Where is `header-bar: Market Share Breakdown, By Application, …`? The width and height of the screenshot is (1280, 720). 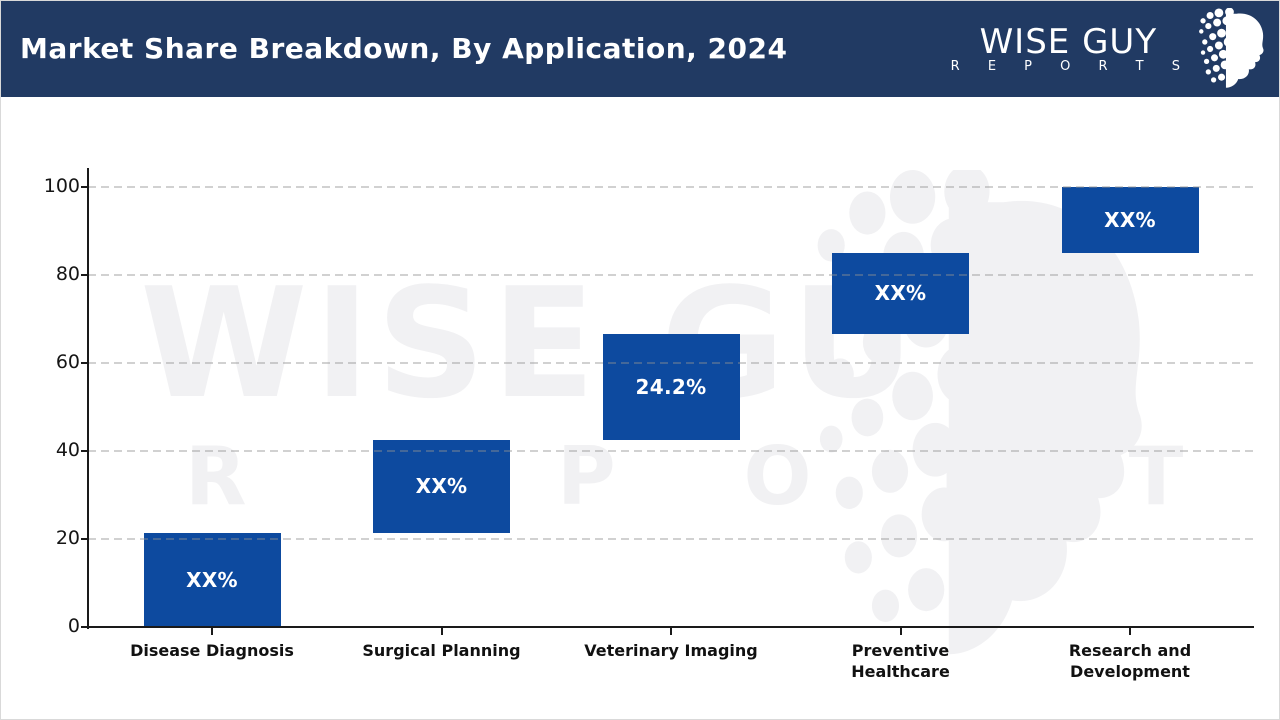
header-bar: Market Share Breakdown, By Application, … is located at coordinates (640, 48).